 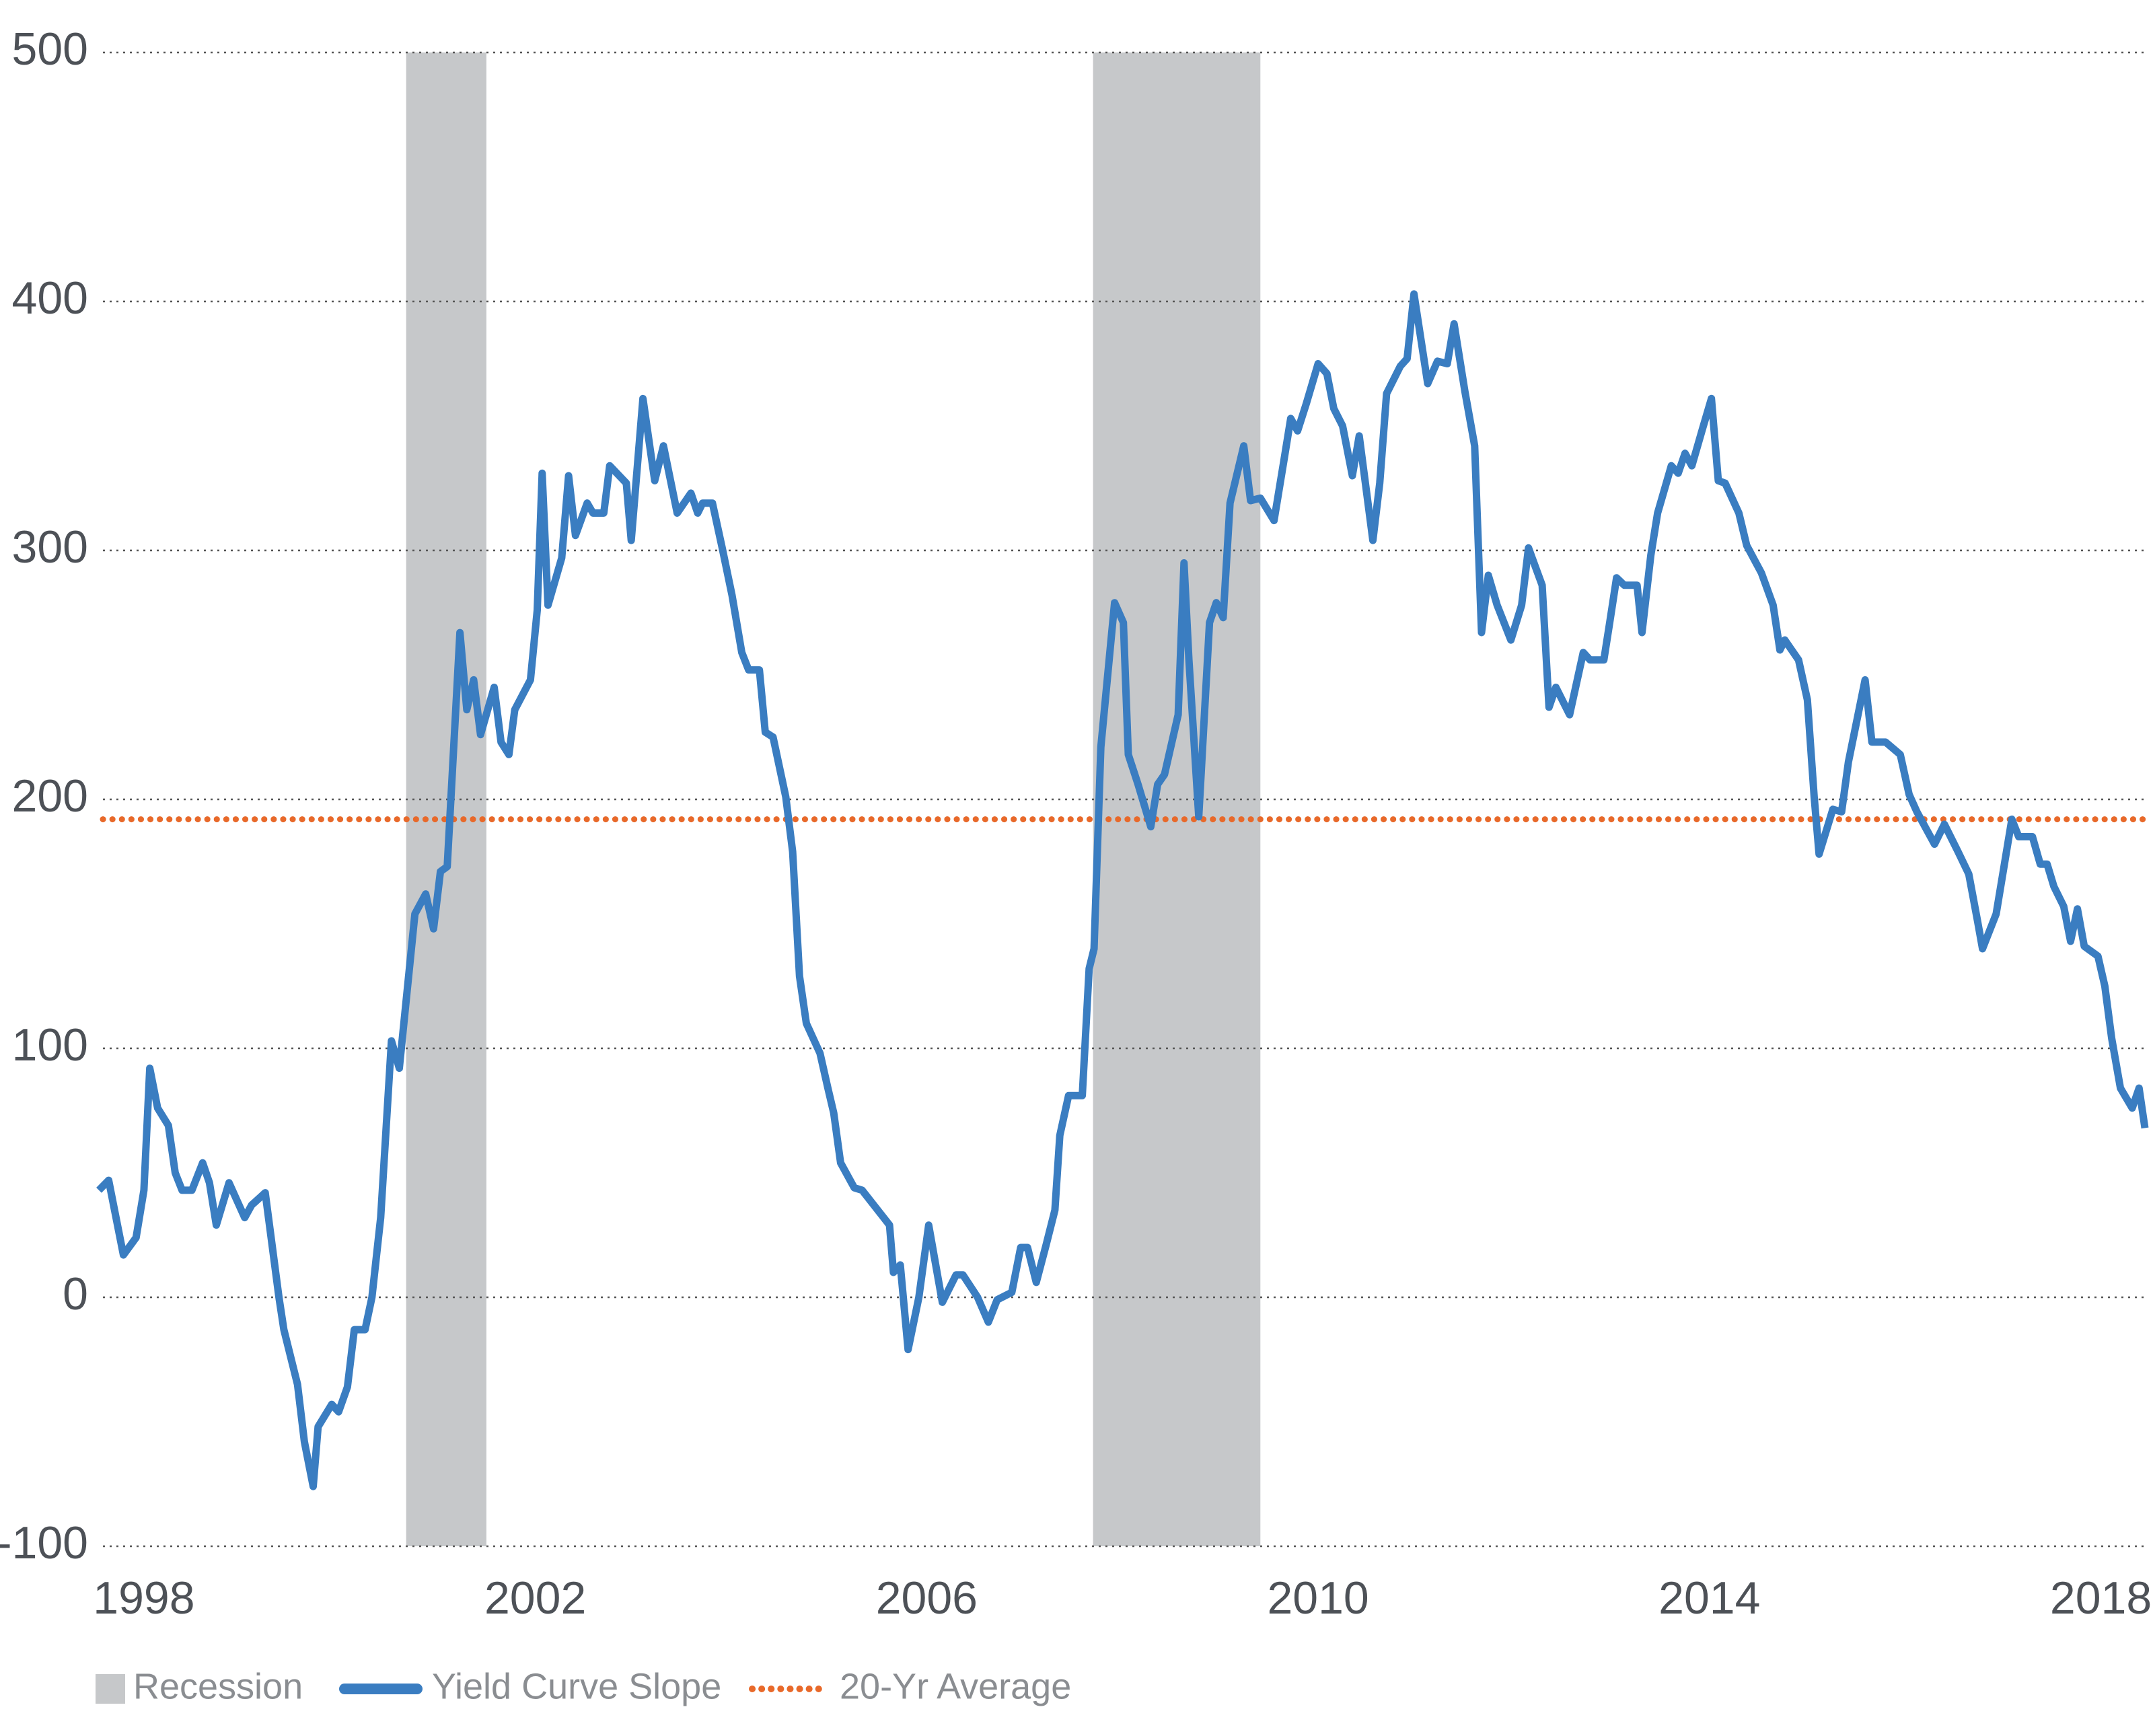 What do you see at coordinates (927, 1598) in the screenshot?
I see `x-tick-label: 2006` at bounding box center [927, 1598].